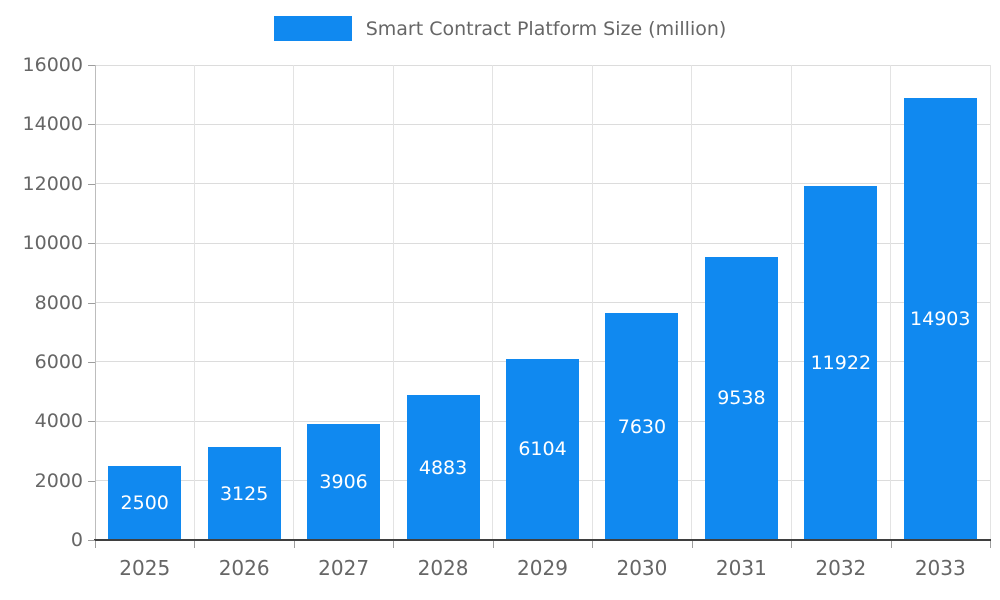  What do you see at coordinates (52, 65) in the screenshot?
I see `y-axis-tick-label: 16000` at bounding box center [52, 65].